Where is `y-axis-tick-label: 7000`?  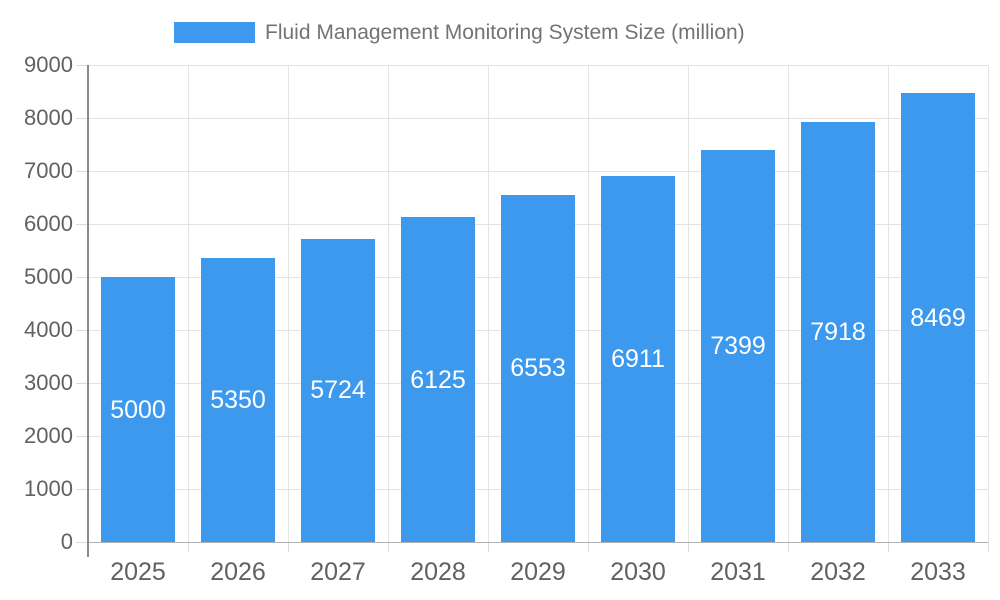 y-axis-tick-label: 7000 is located at coordinates (48, 170).